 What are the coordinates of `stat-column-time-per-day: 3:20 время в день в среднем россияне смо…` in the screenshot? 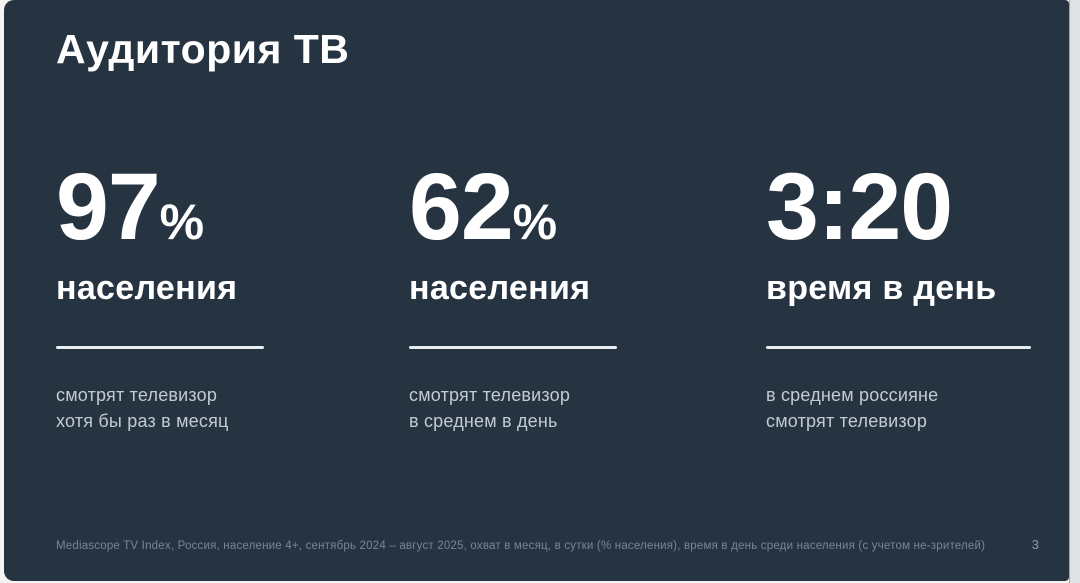 It's located at (911, 297).